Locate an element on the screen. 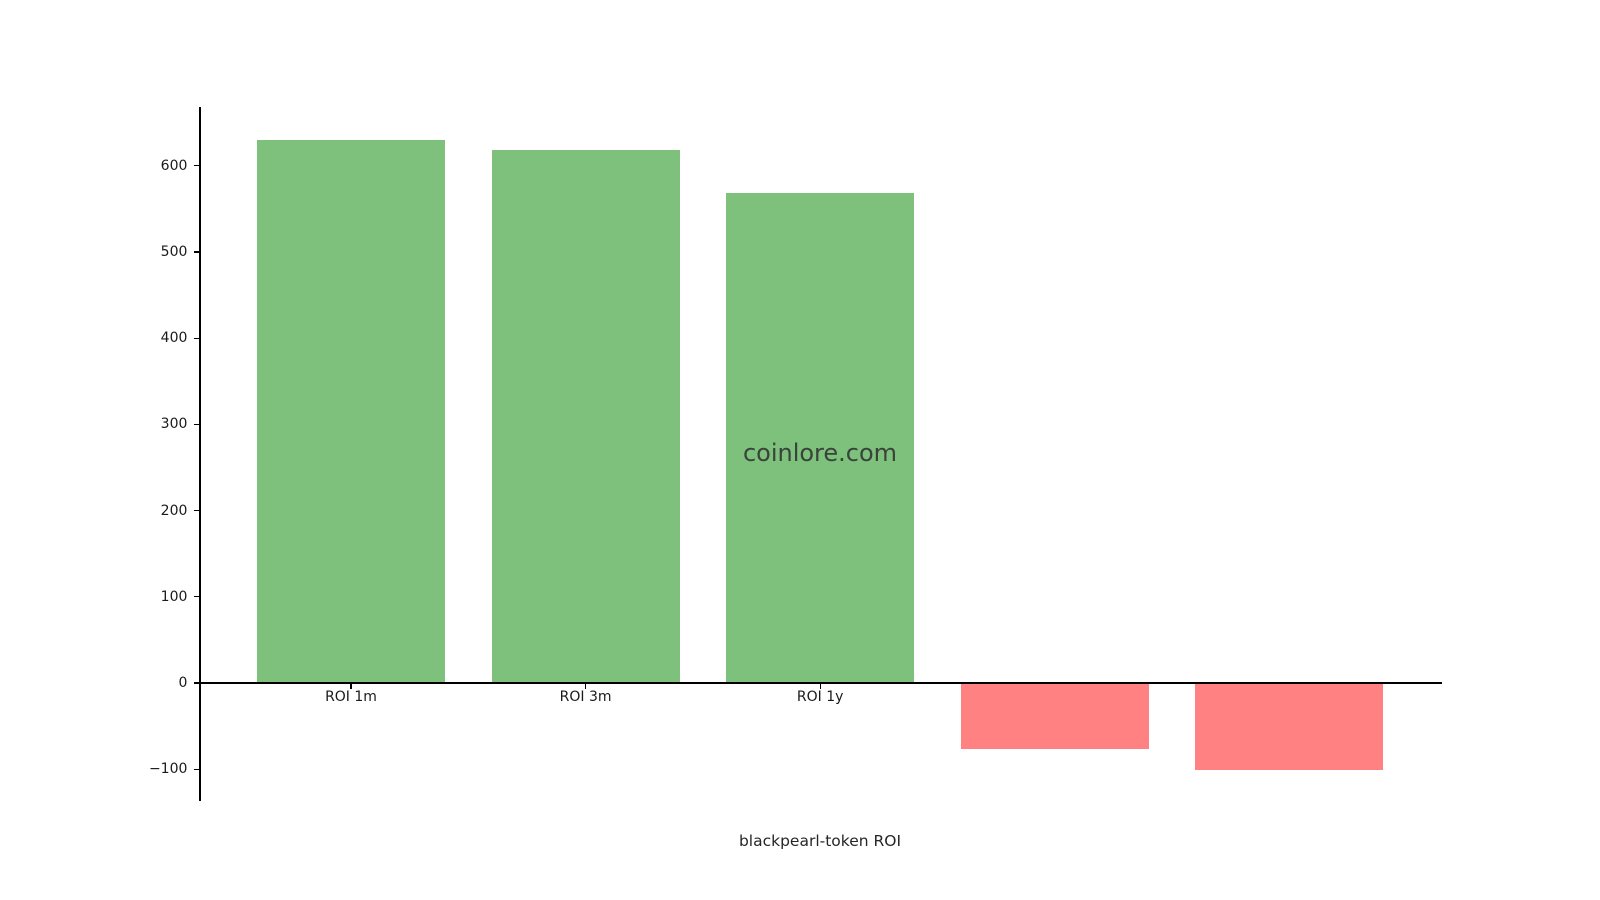  x-tick-roi-1m is located at coordinates (351, 686).